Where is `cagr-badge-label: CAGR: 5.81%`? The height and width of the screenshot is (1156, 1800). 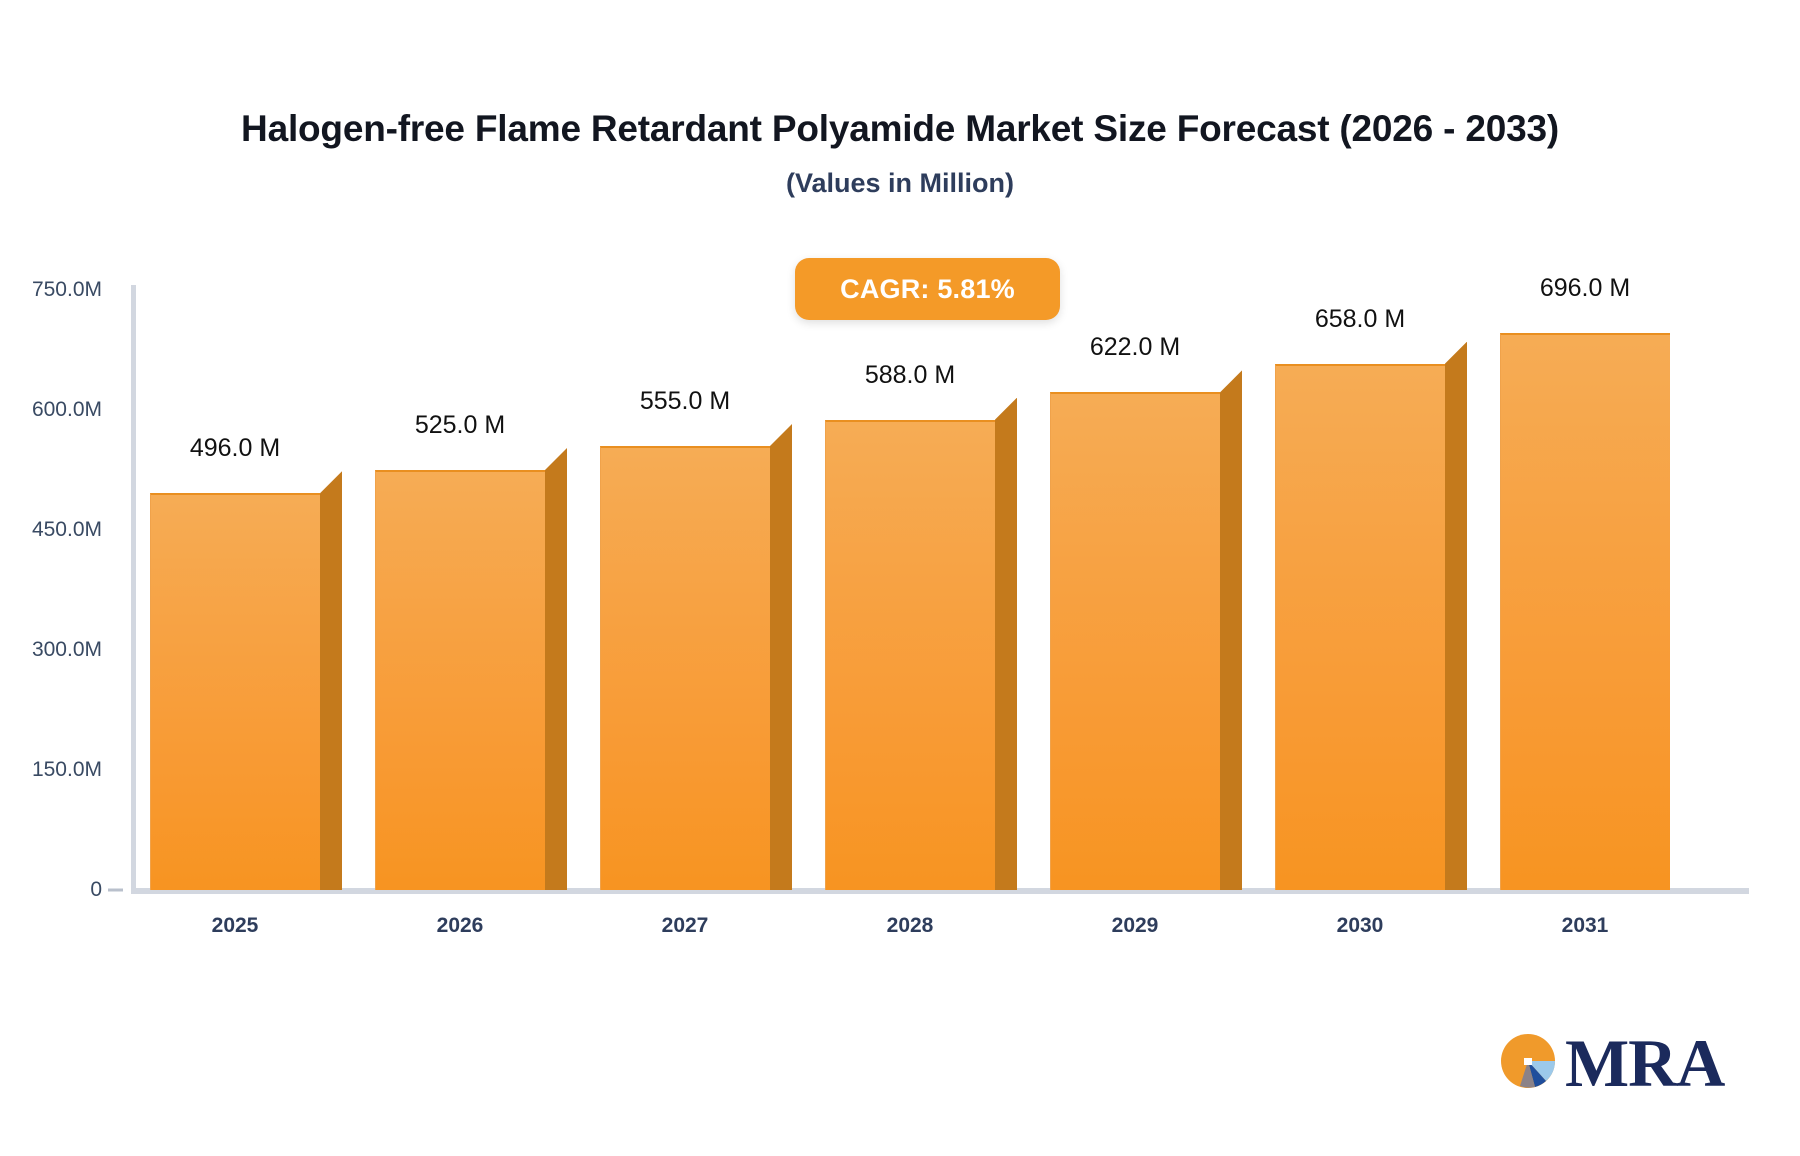
cagr-badge-label: CAGR: 5.81% is located at coordinates (927, 288).